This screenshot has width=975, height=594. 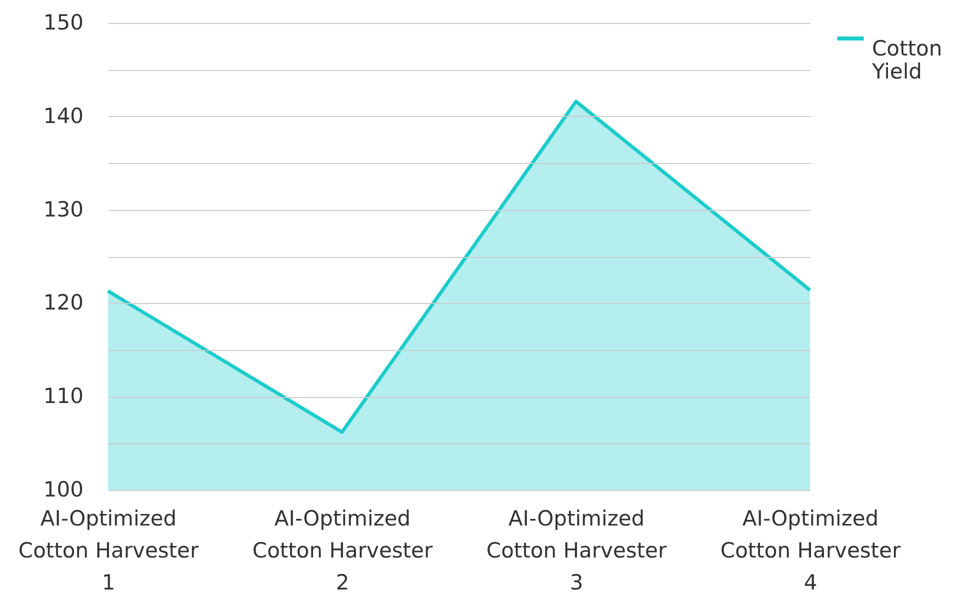 What do you see at coordinates (63, 209) in the screenshot?
I see `y-tick-label: 130` at bounding box center [63, 209].